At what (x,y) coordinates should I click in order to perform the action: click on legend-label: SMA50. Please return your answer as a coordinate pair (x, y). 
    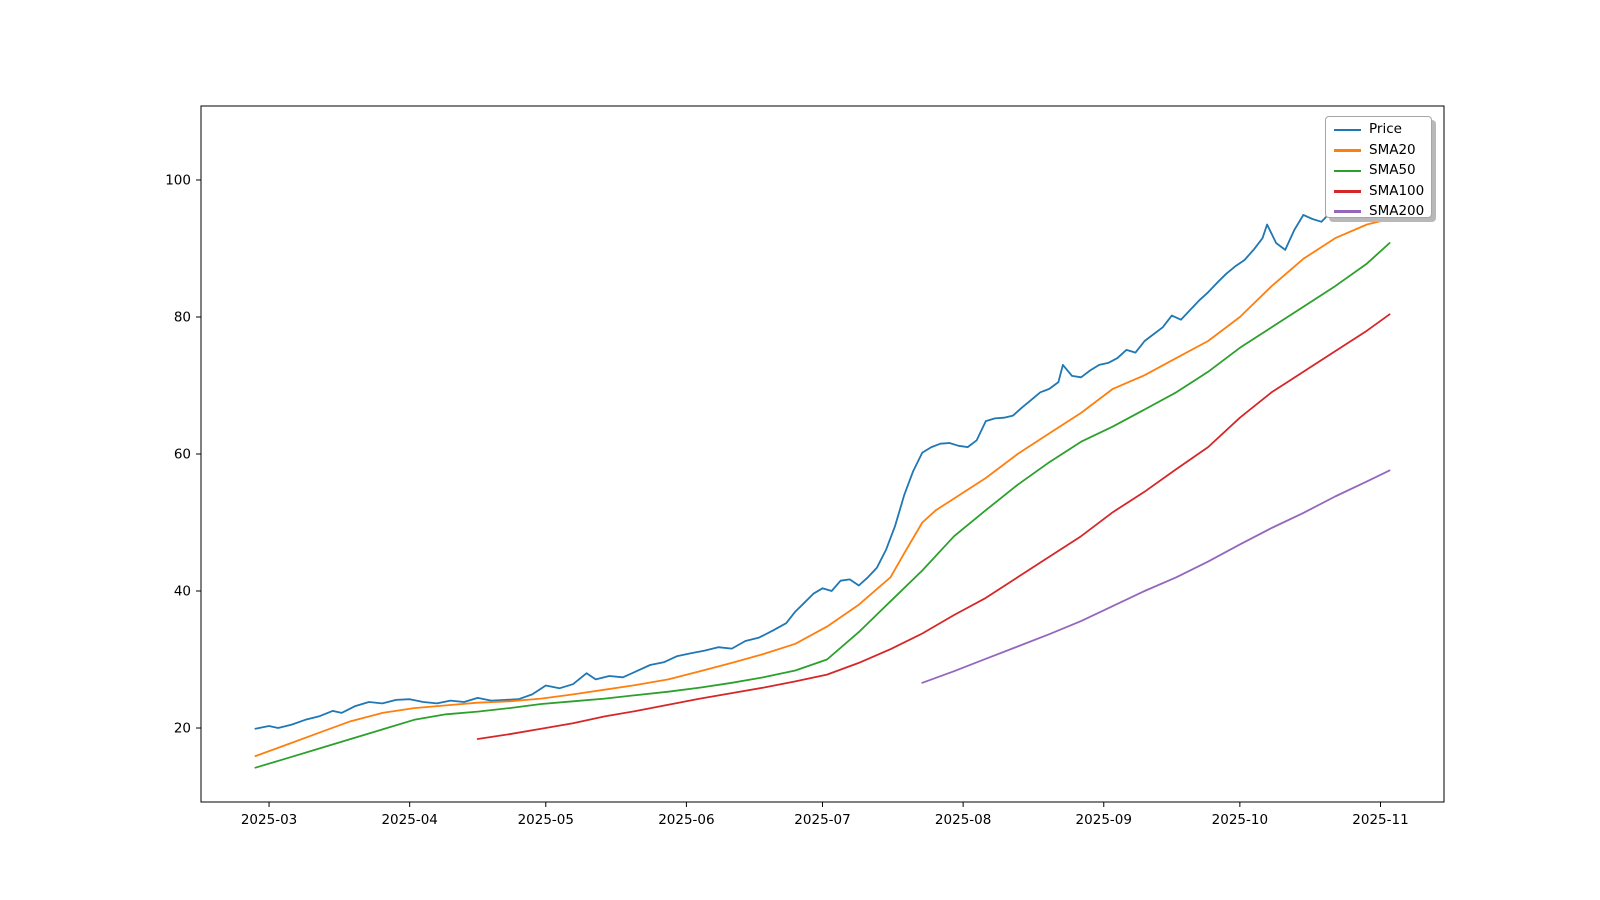
    Looking at the image, I should click on (1392, 170).